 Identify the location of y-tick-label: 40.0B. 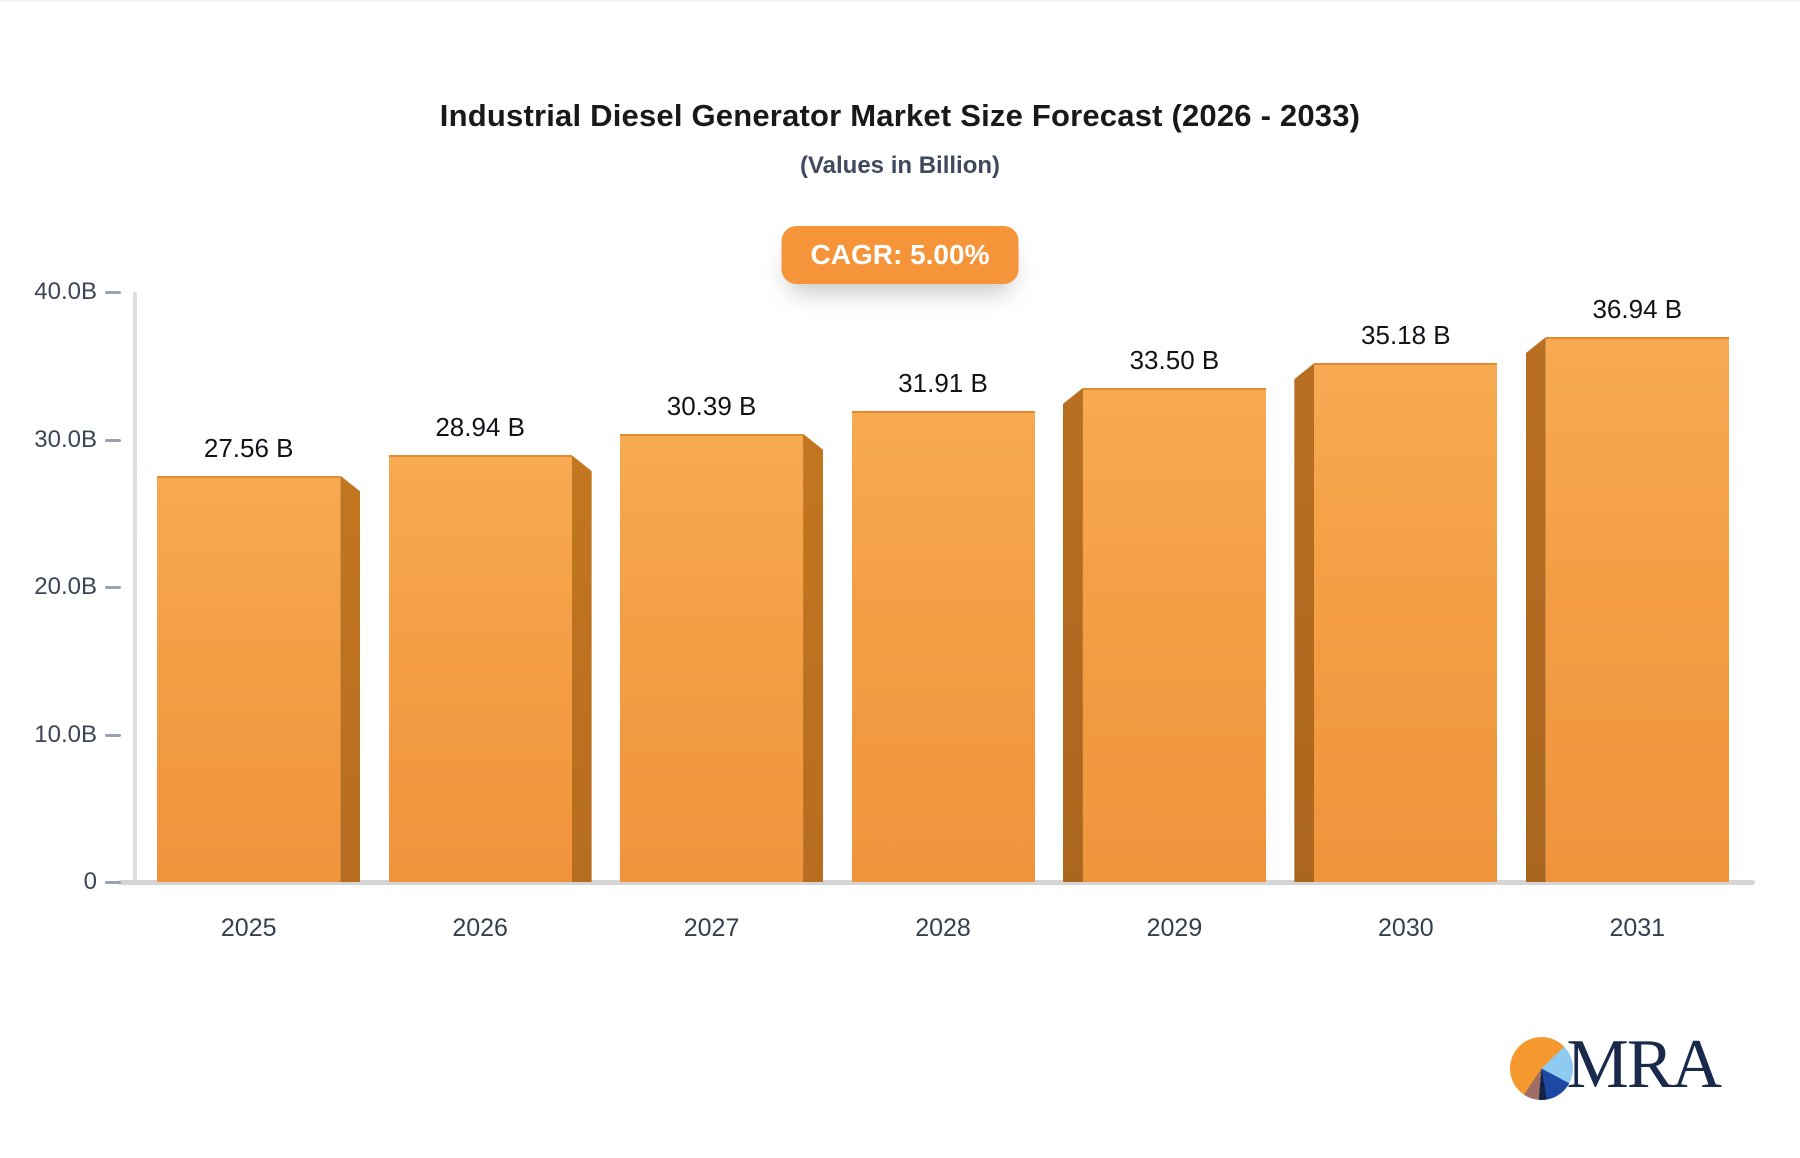
(65, 291).